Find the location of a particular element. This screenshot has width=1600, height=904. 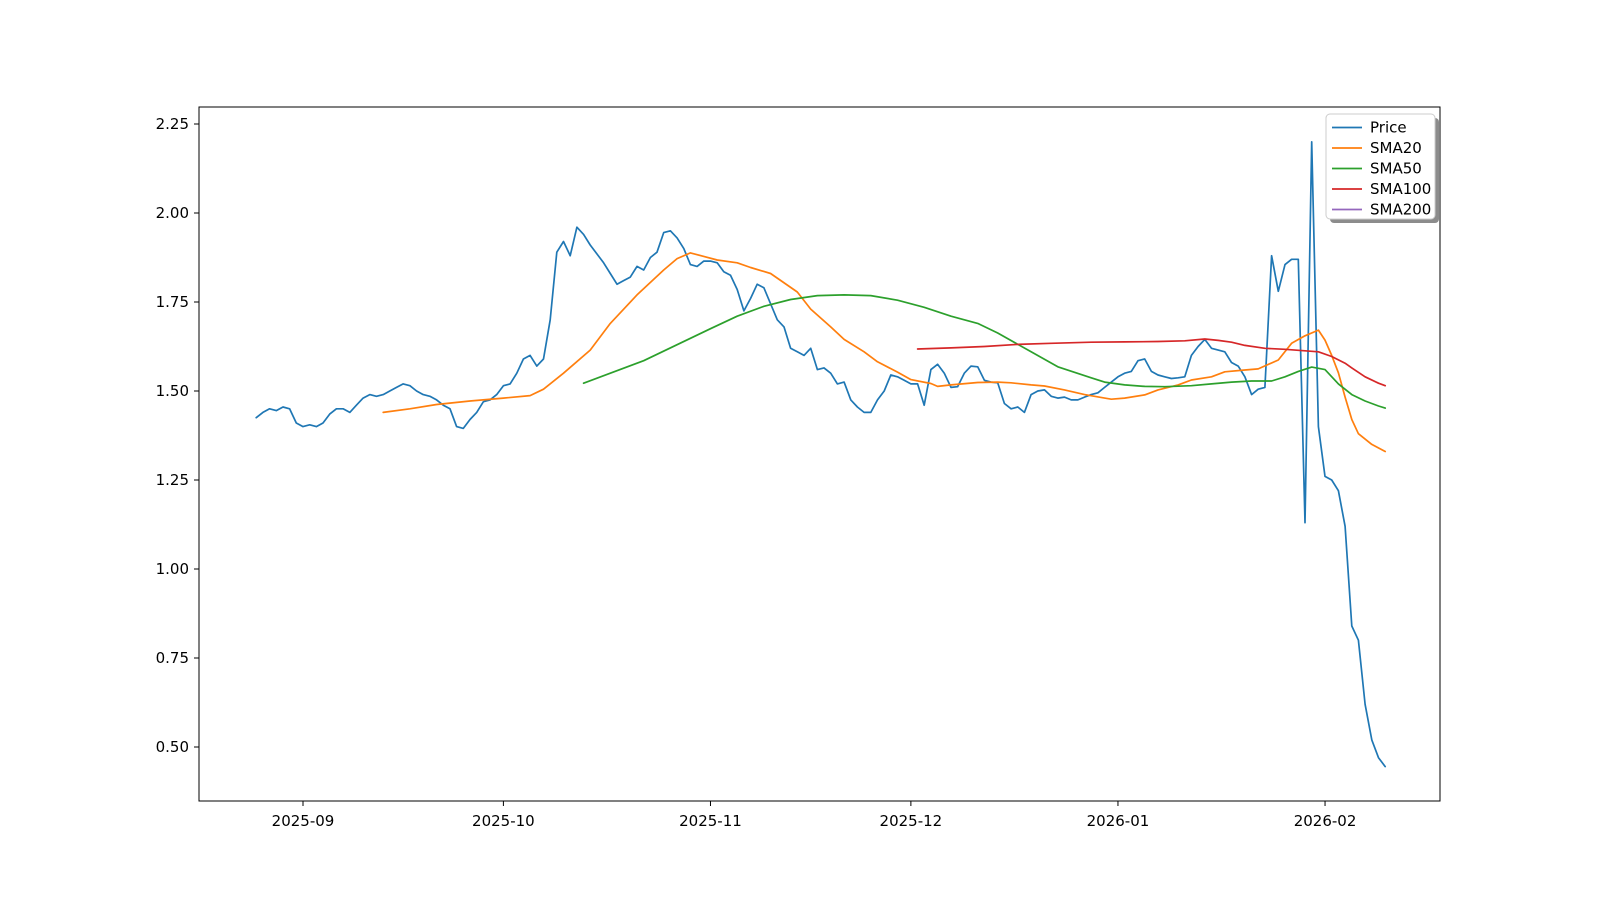

y-tick-label: 1.50 is located at coordinates (172, 391).